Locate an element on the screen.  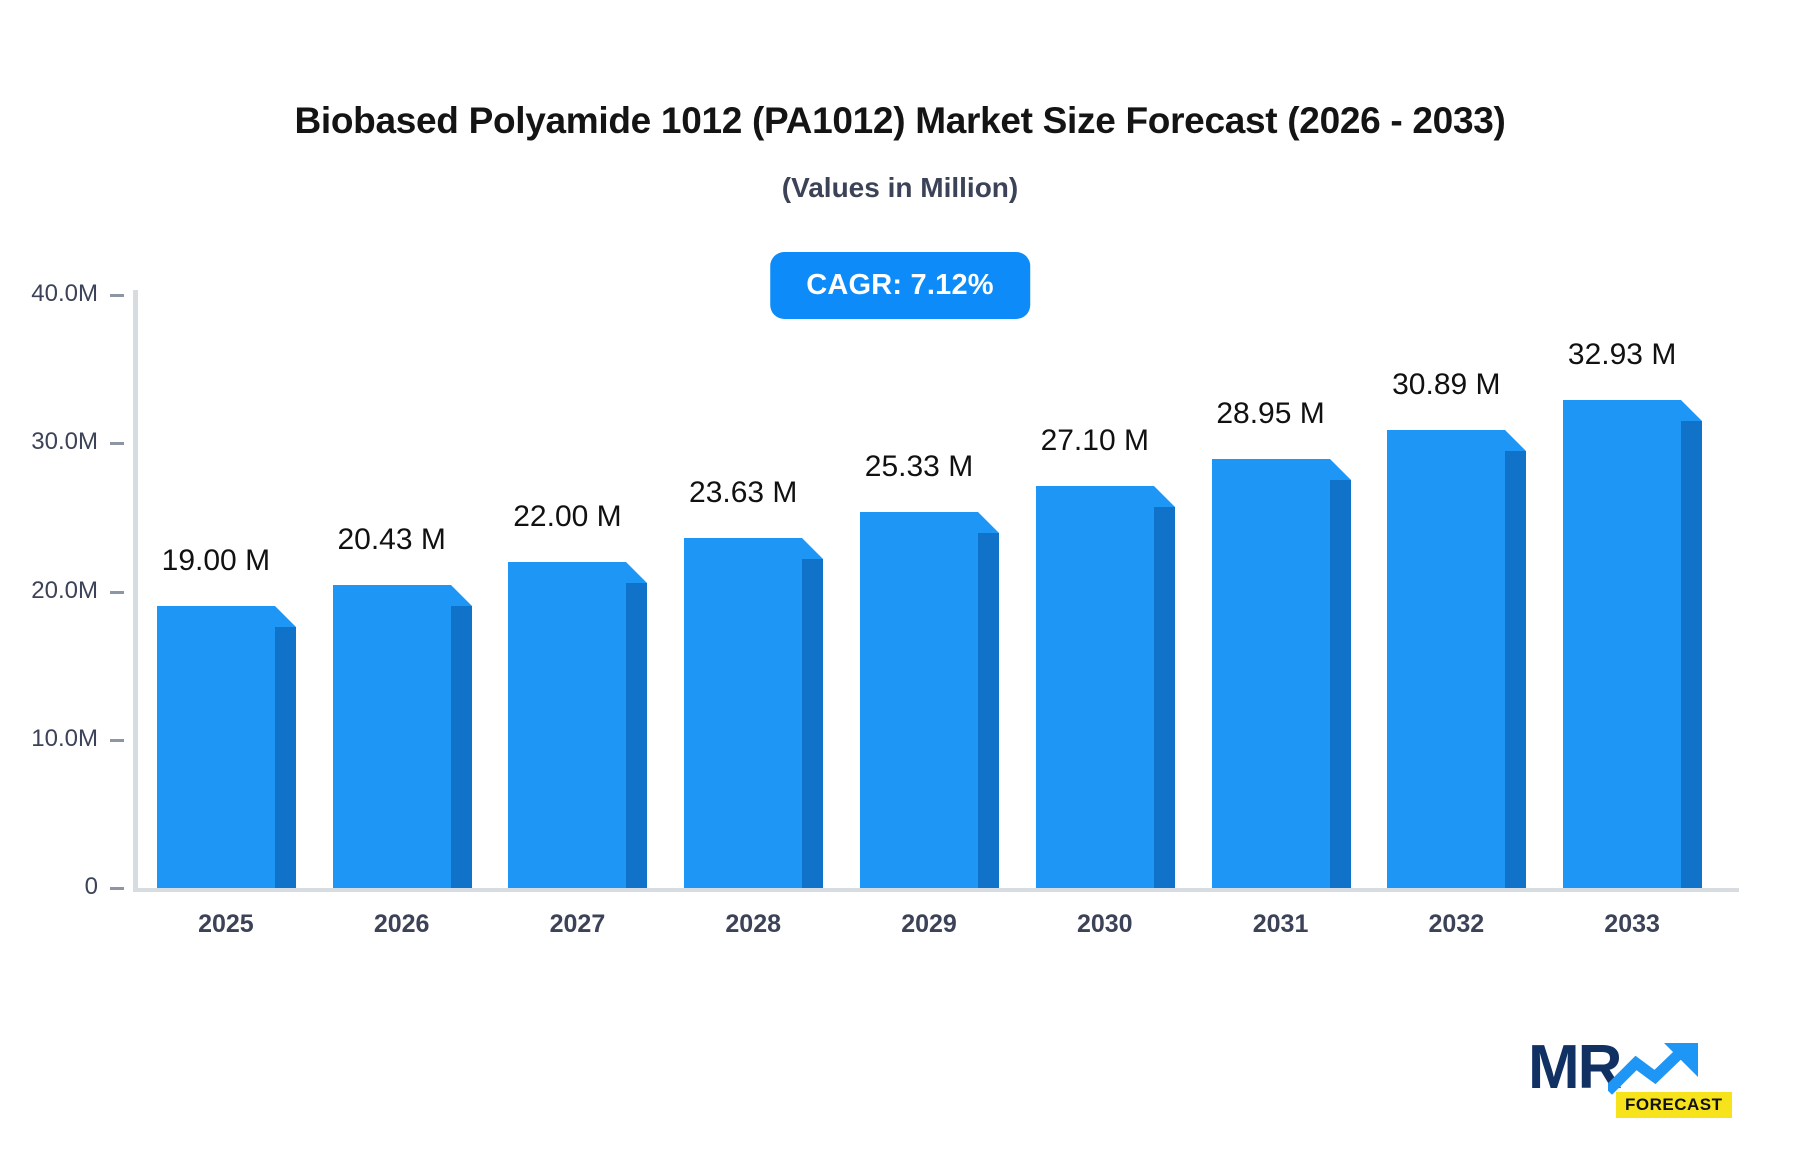
bar-value-label: 20.43 M is located at coordinates (391, 540).